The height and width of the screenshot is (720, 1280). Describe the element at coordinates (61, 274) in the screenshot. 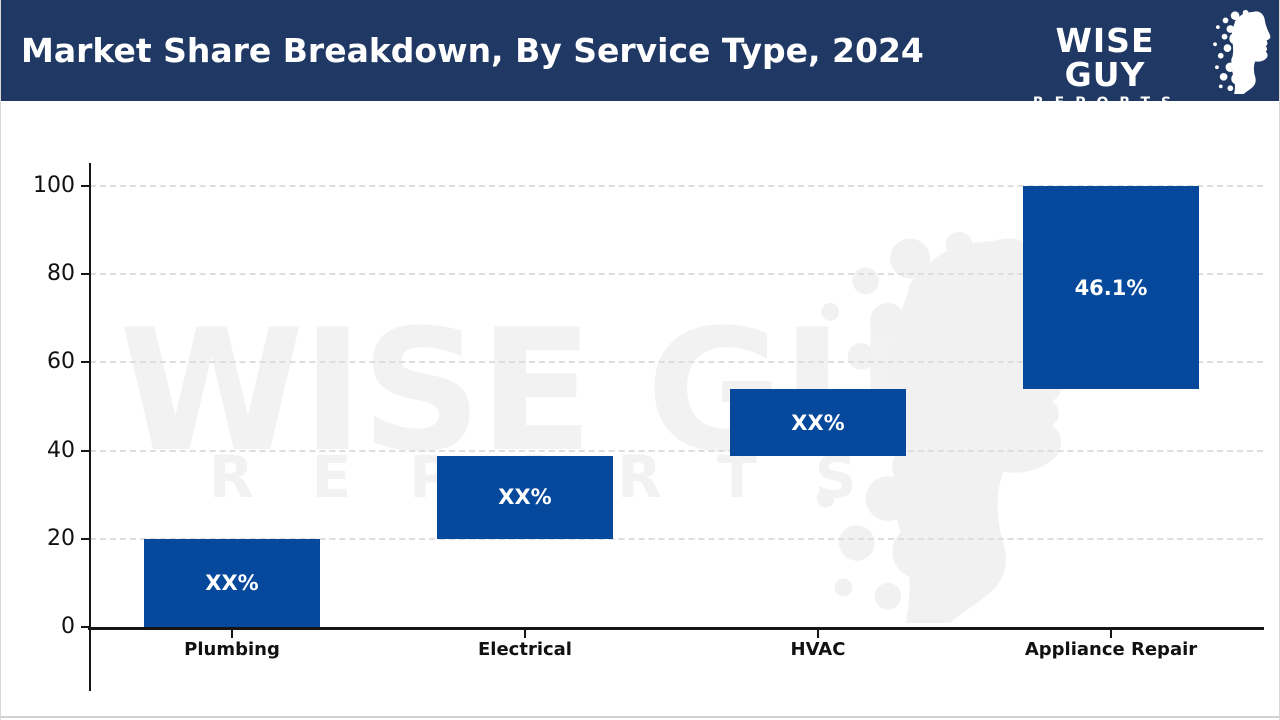

I see `y-tick-label: 80` at that location.